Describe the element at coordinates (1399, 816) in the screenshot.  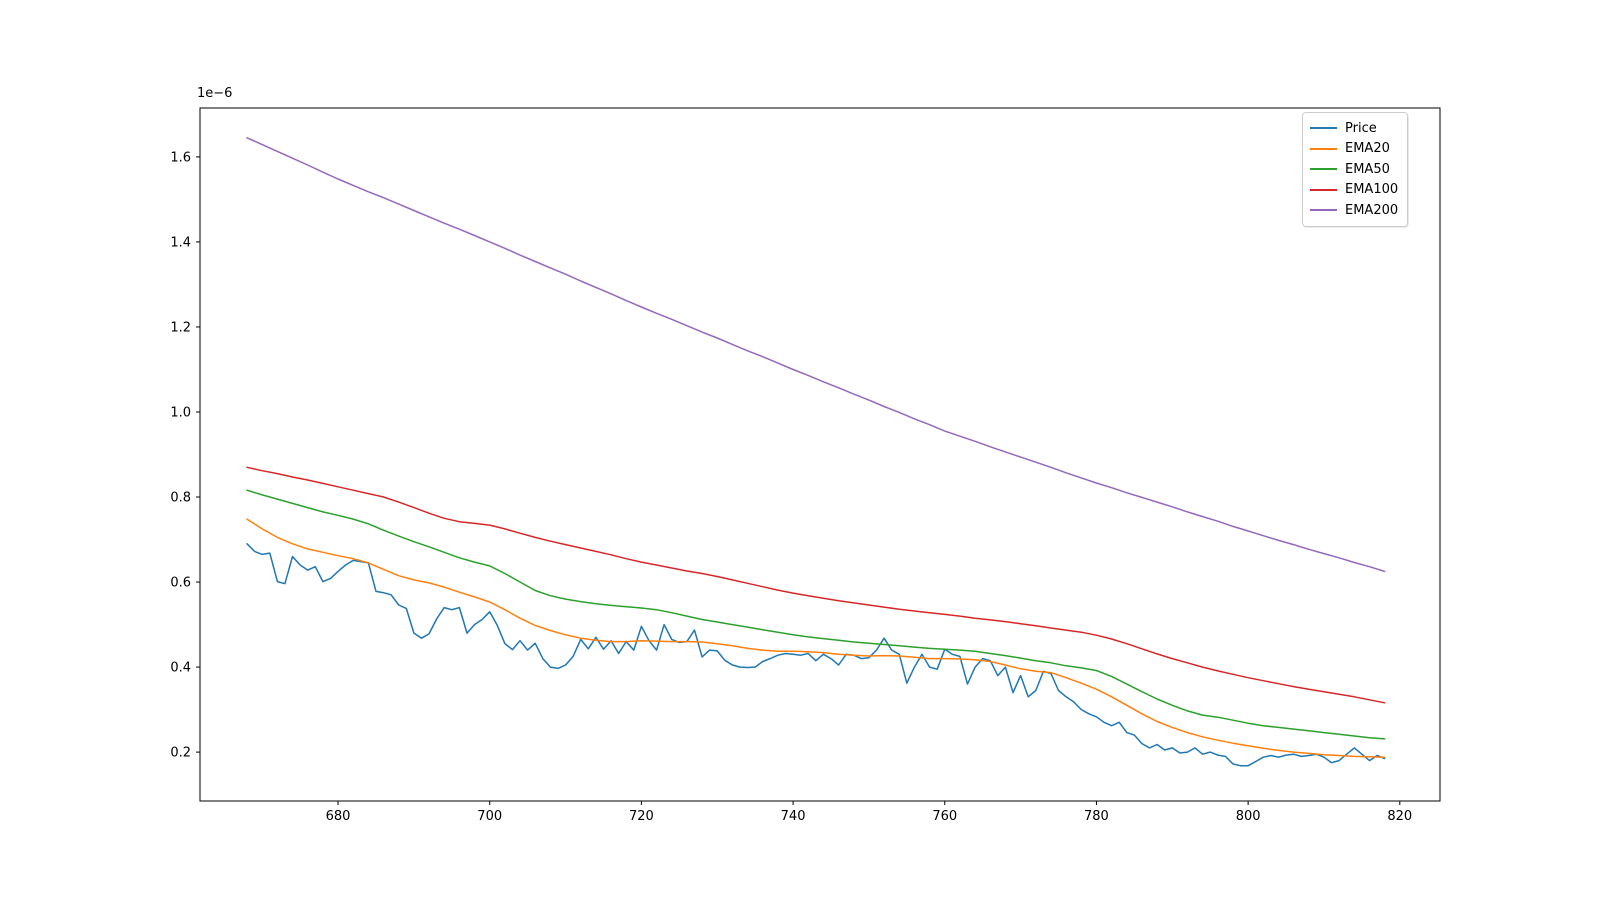
I see `x-tick-label: 820` at that location.